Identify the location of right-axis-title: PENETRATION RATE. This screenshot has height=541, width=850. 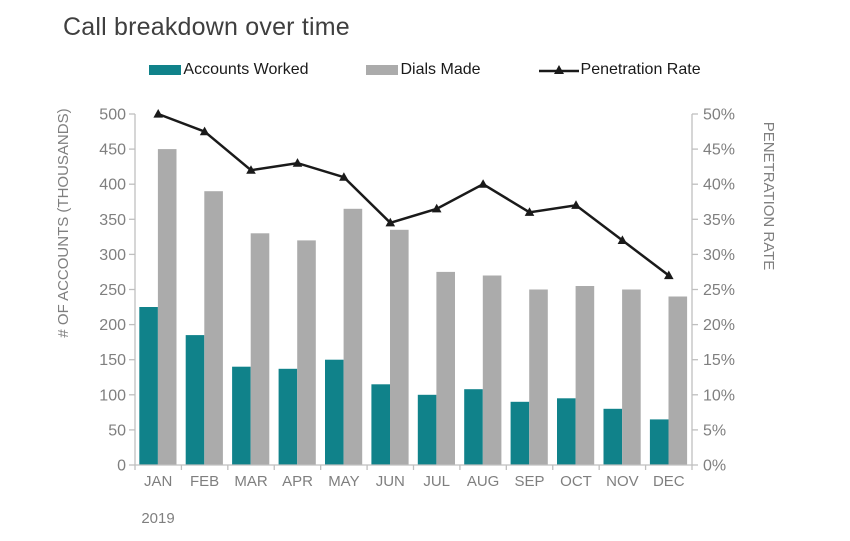
(768, 196).